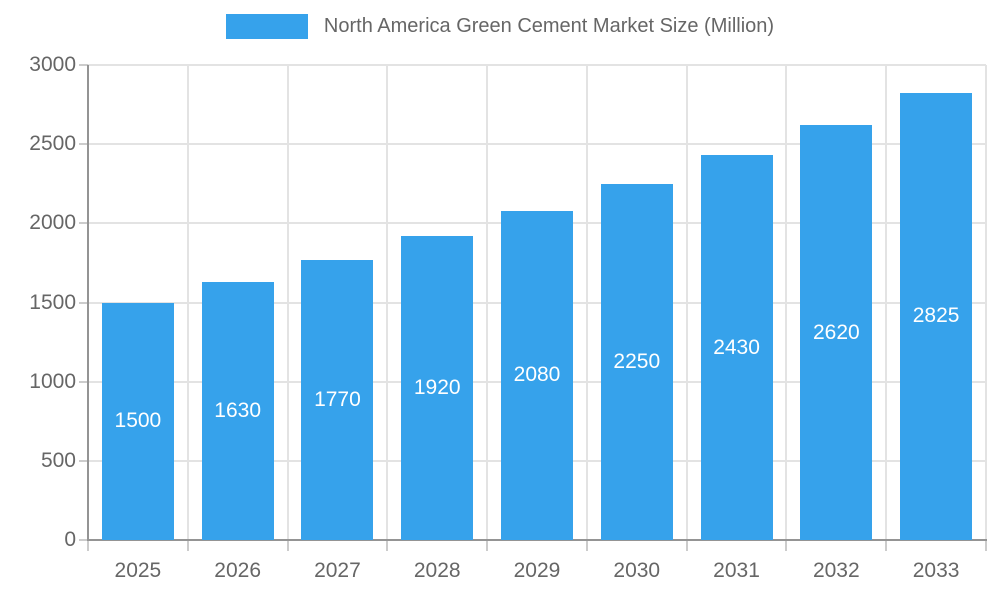 This screenshot has height=600, width=1000. What do you see at coordinates (836, 570) in the screenshot?
I see `x-tick-label: 2032` at bounding box center [836, 570].